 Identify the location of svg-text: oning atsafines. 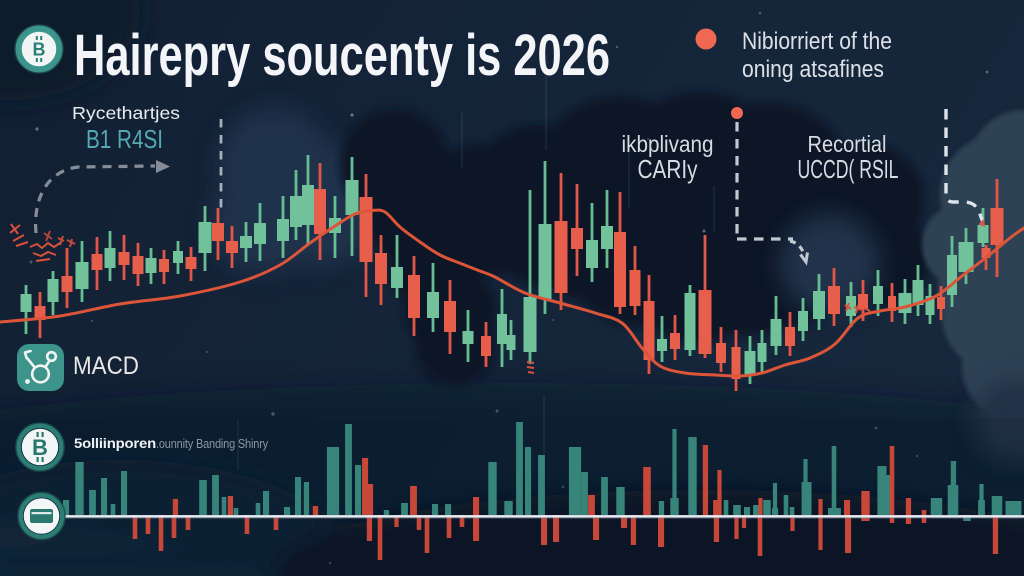
(813, 69).